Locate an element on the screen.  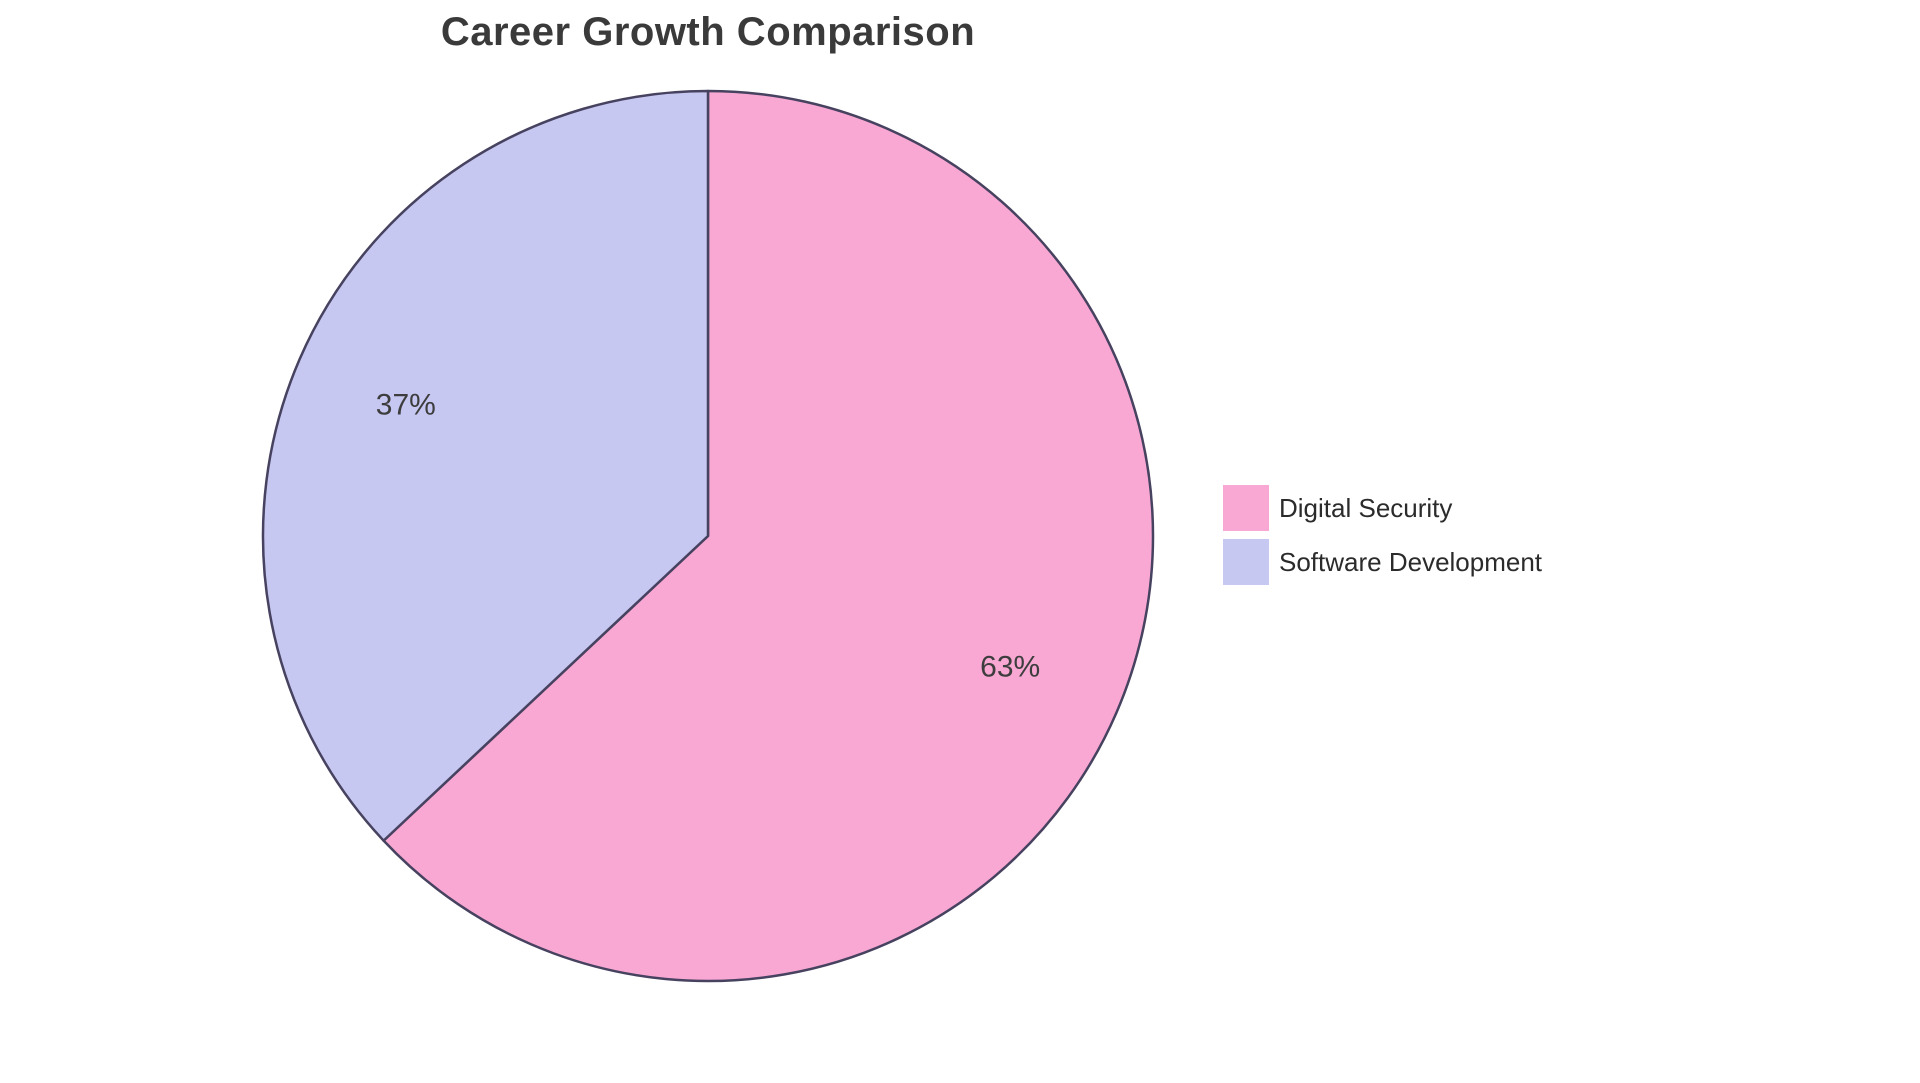
chart-title: Career Growth Comparison is located at coordinates (708, 32).